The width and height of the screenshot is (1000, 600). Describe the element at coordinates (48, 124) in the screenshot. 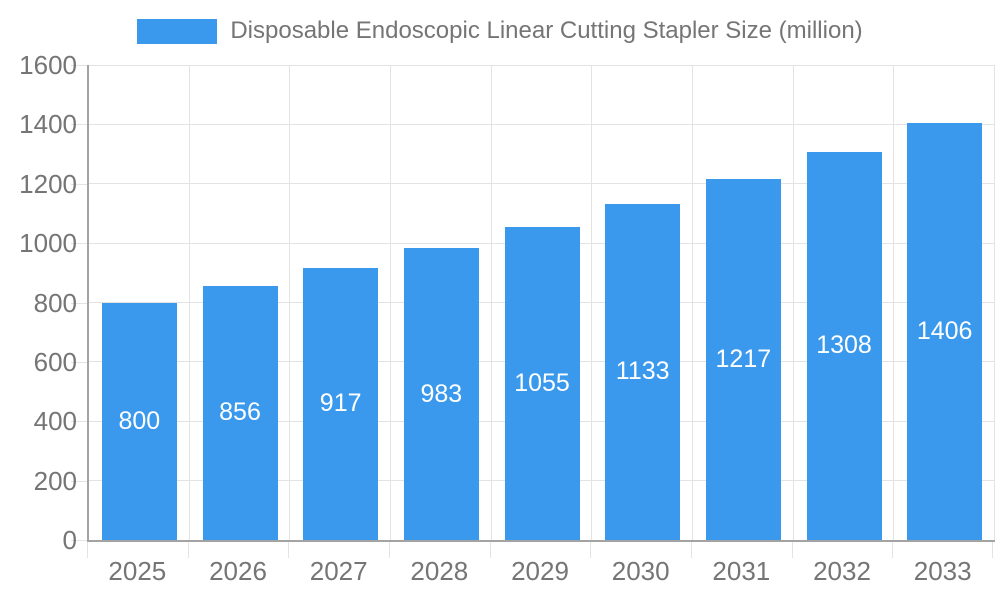

I see `y-axis-label: 1400` at that location.